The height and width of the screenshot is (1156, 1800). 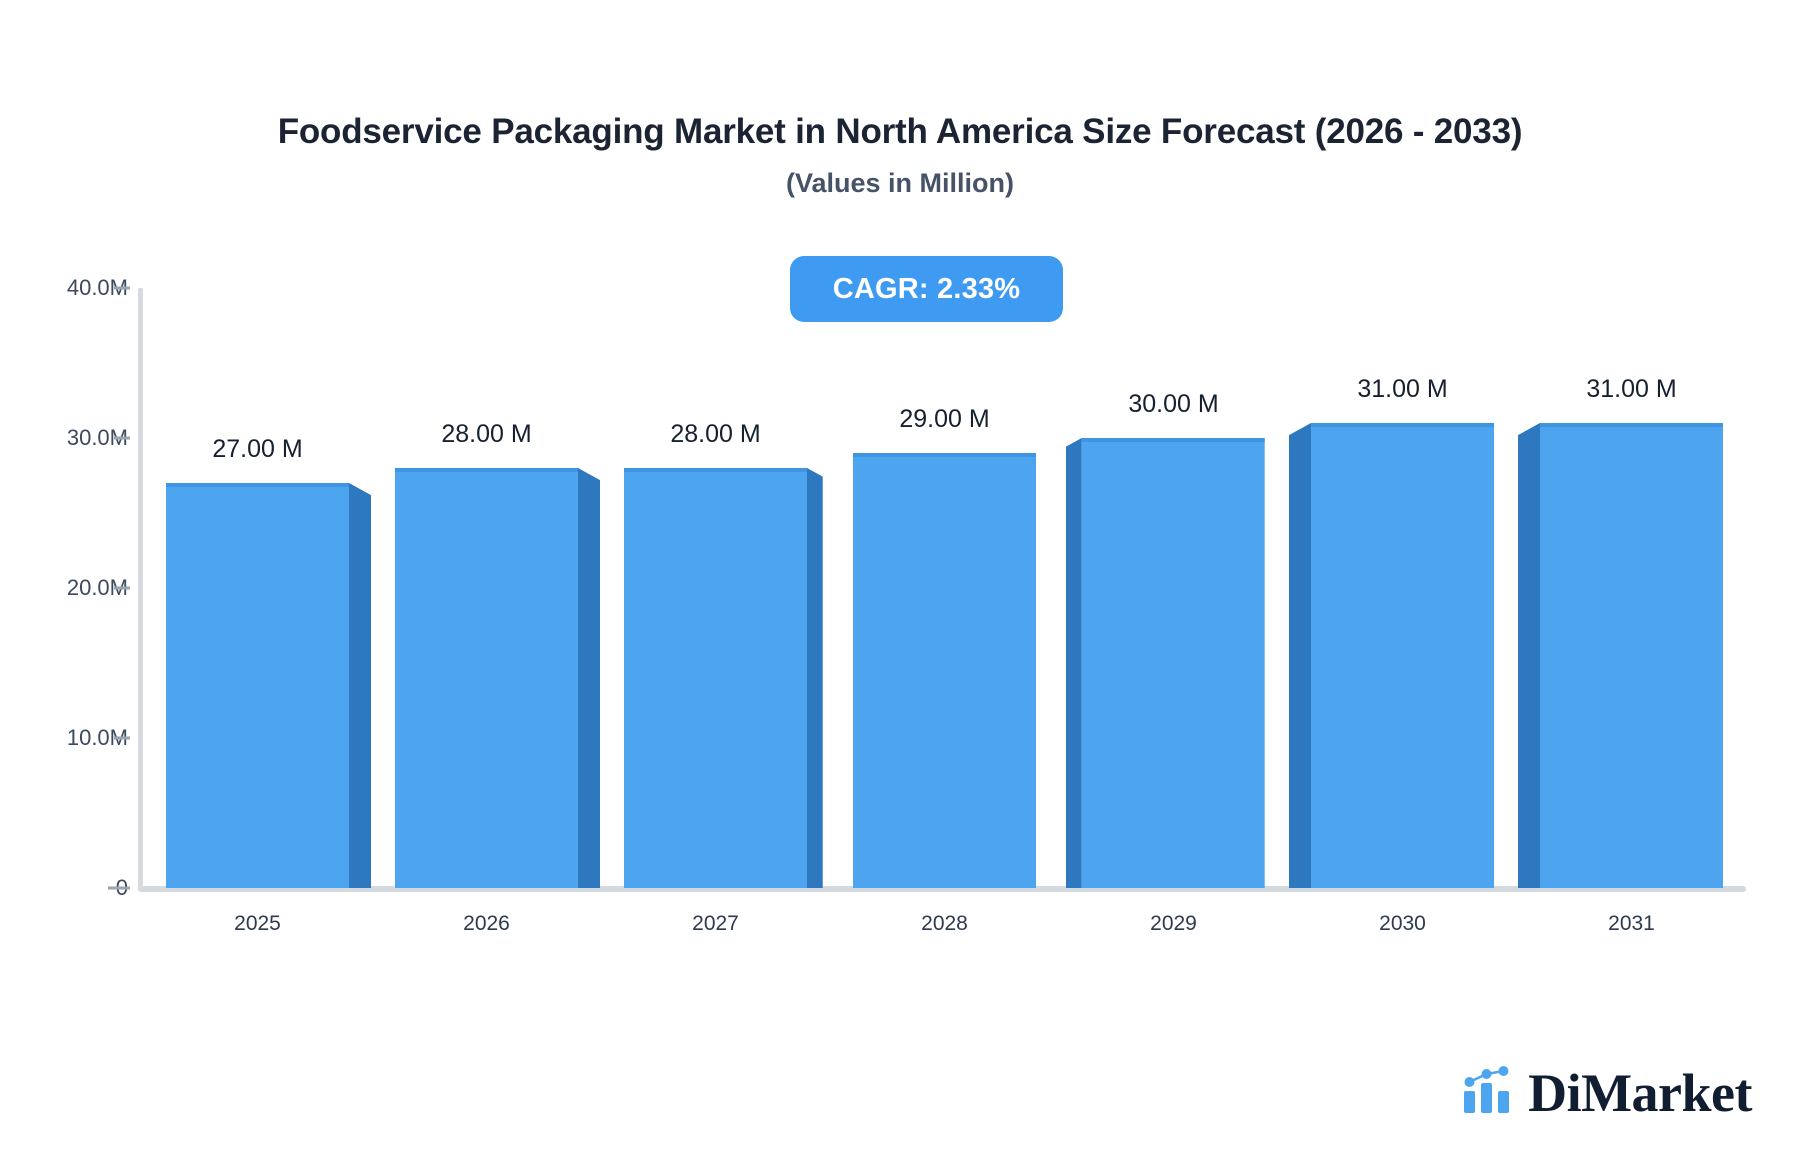 I want to click on bar-2029, so click(x=1170, y=648).